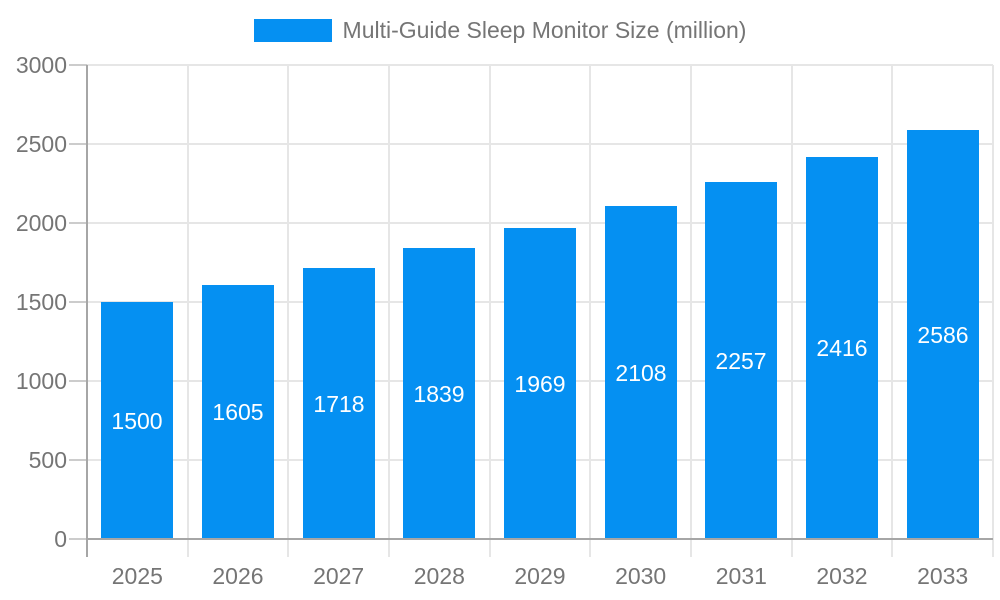 This screenshot has width=1000, height=600. I want to click on bar-value-label: 1500, so click(137, 420).